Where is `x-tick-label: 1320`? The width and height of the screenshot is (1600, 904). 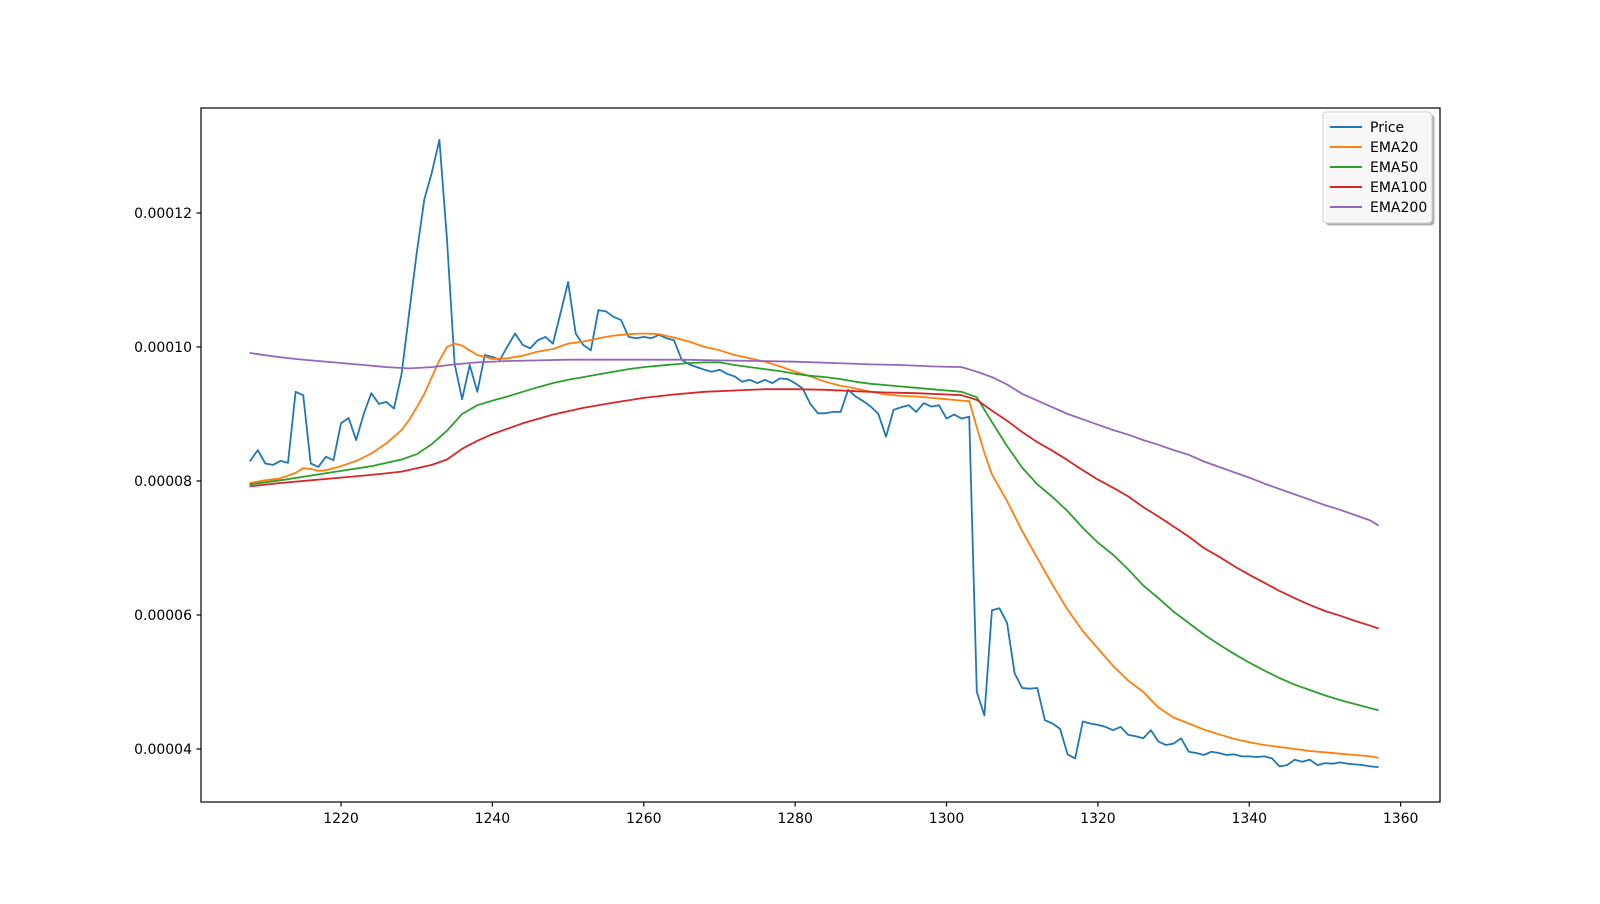 x-tick-label: 1320 is located at coordinates (1098, 819).